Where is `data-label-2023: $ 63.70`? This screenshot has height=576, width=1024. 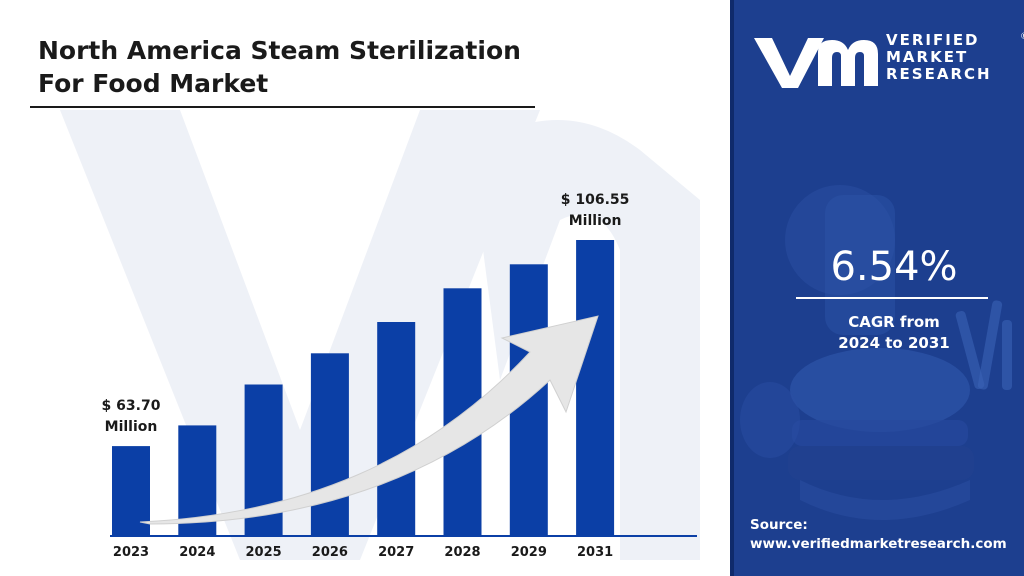
data-label-2023: $ 63.70 is located at coordinates (131, 406).